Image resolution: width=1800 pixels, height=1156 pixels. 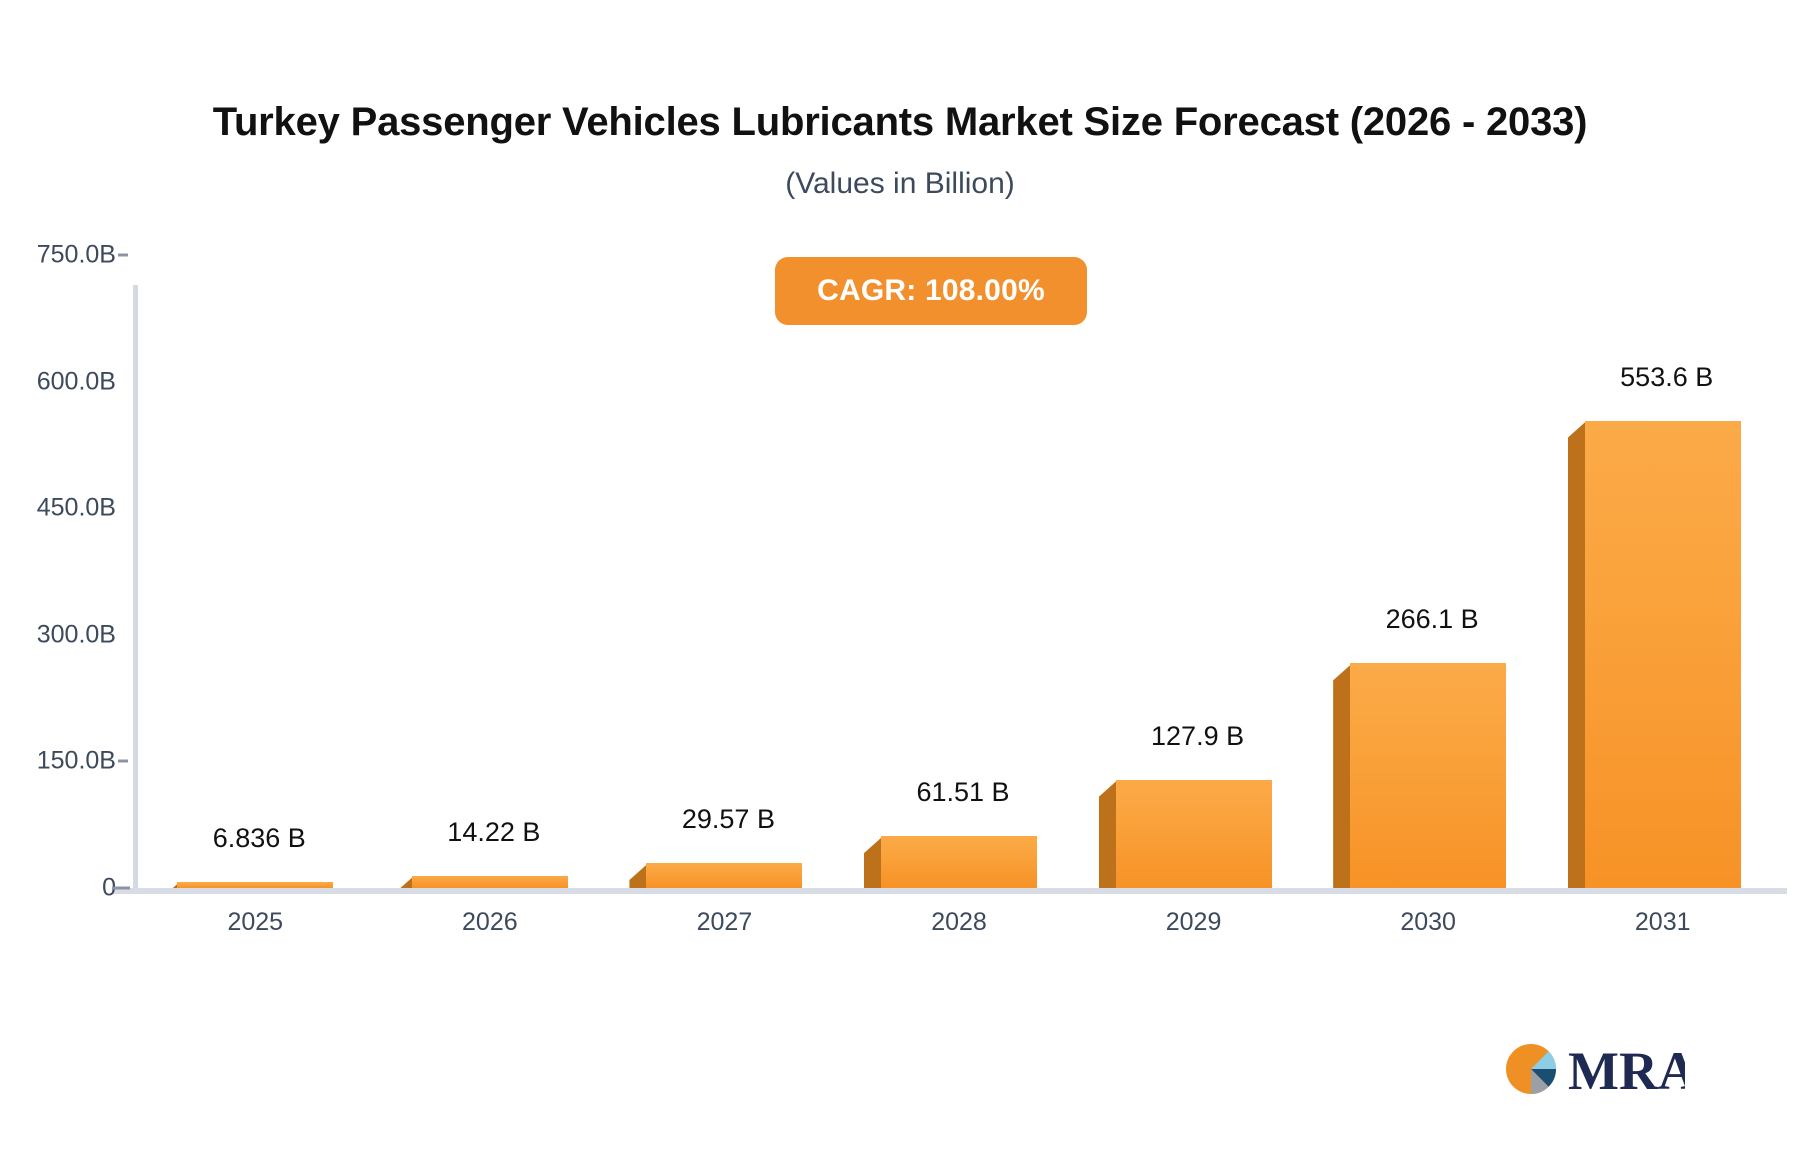 What do you see at coordinates (959, 922) in the screenshot?
I see `x-axis-tick-label: 2028` at bounding box center [959, 922].